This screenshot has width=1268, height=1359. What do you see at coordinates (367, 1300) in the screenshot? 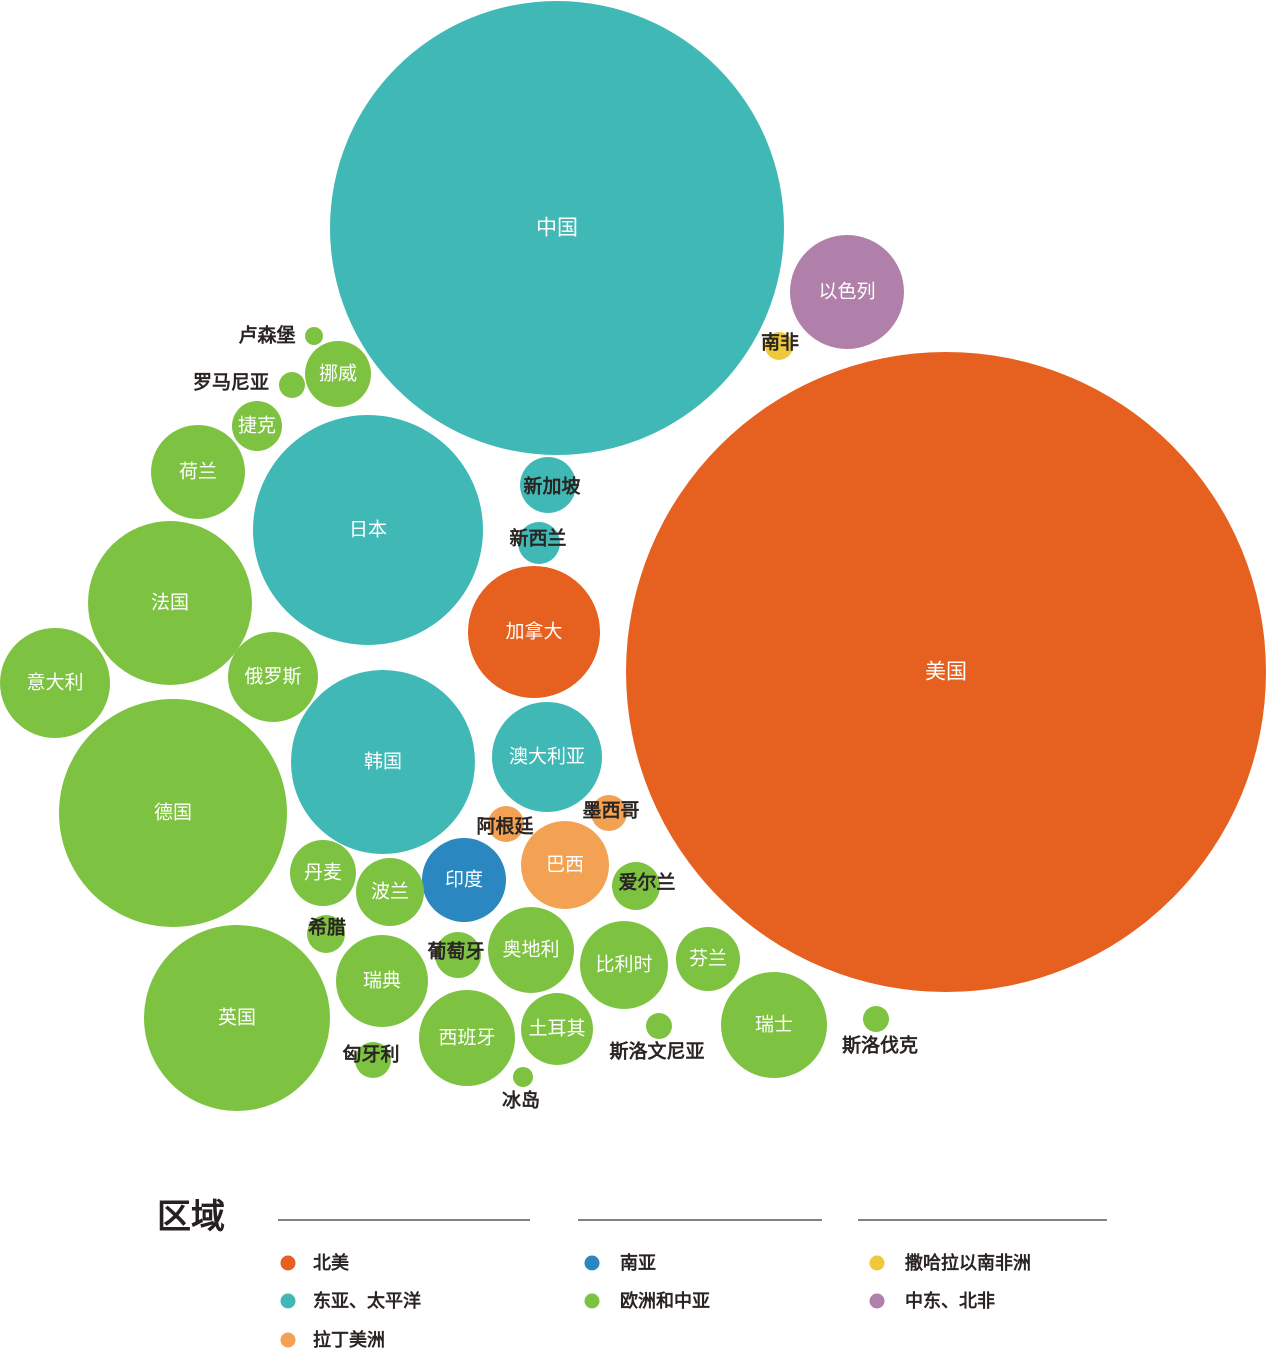
I see `legend-label-east_asia_pacific: 东亚、太平洋` at bounding box center [367, 1300].